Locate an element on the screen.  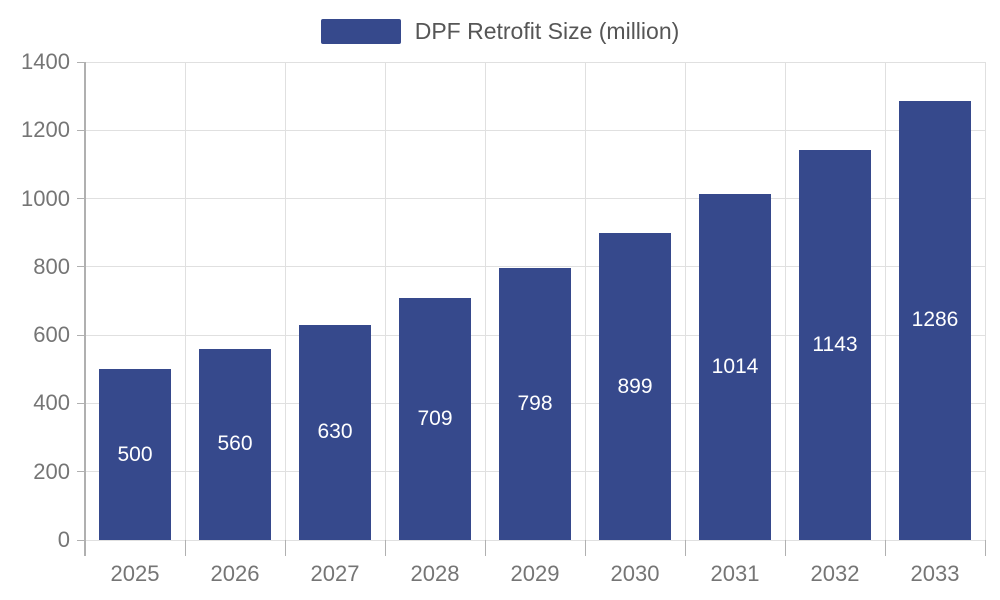
bar-value-label: 798 is located at coordinates (535, 403).